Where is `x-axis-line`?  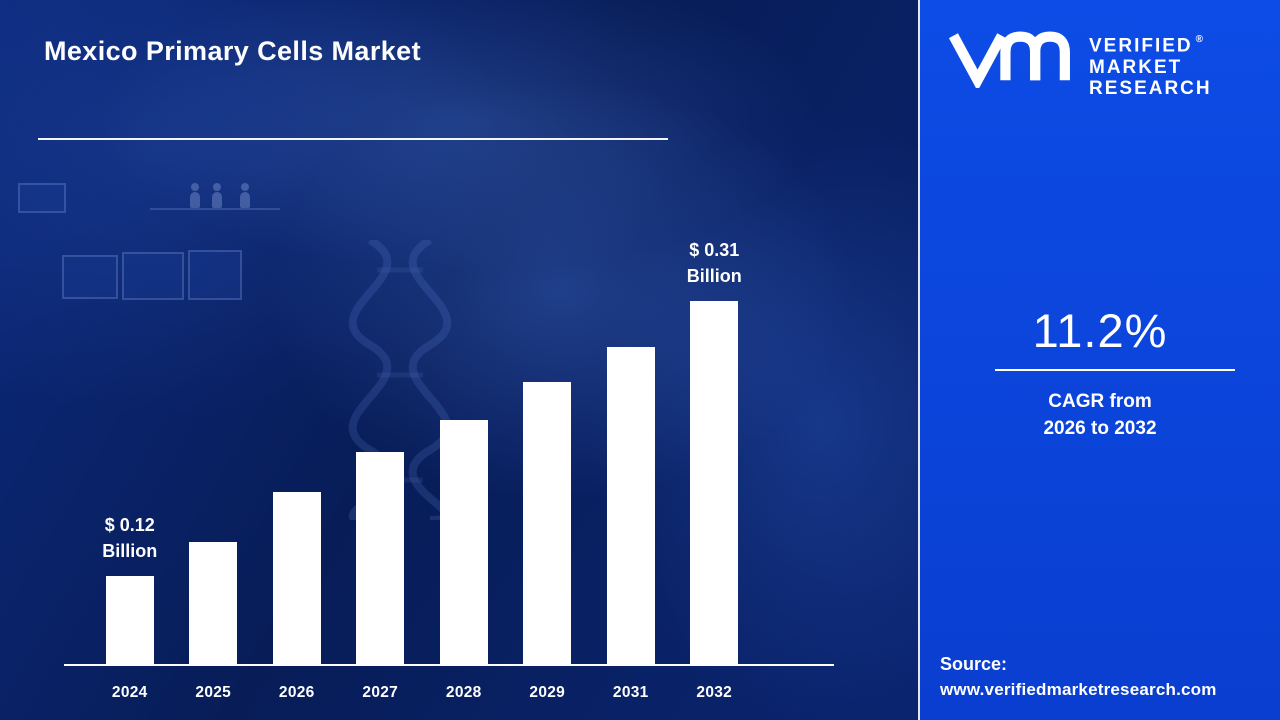
x-axis-line is located at coordinates (449, 665).